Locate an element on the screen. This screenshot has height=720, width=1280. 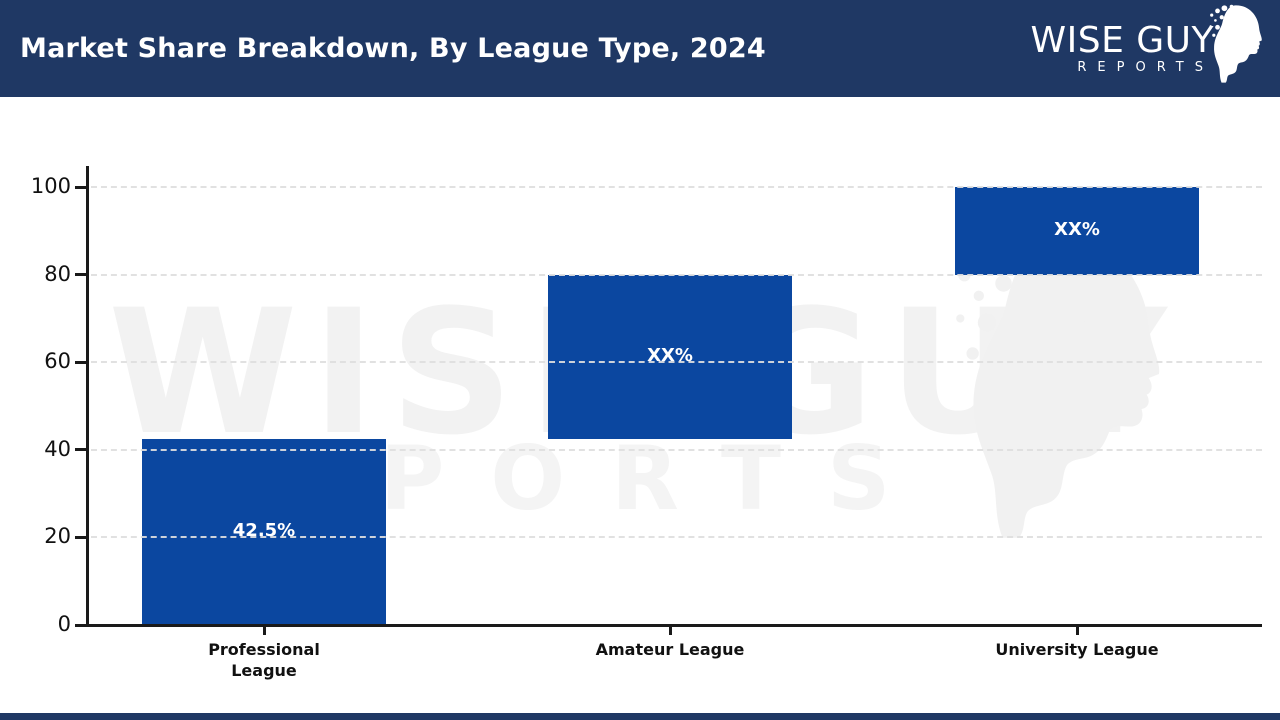
bar-label-university-league: XX% is located at coordinates (1077, 229).